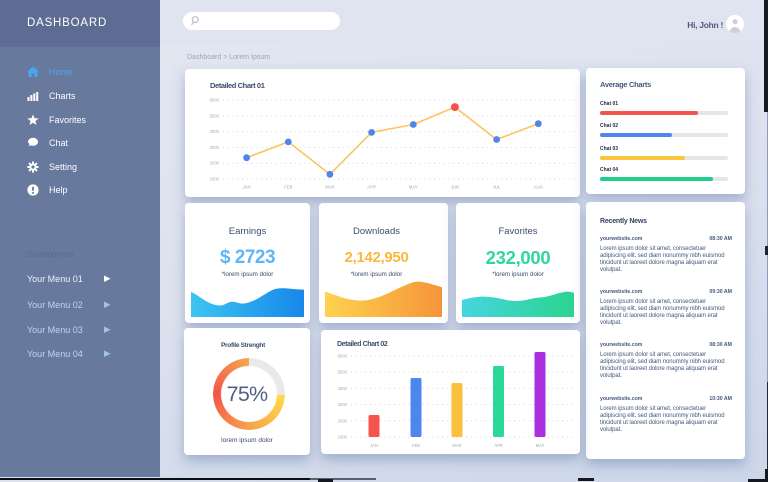 The width and height of the screenshot is (768, 482). What do you see at coordinates (497, 187) in the screenshot?
I see `svg-text: JUL` at bounding box center [497, 187].